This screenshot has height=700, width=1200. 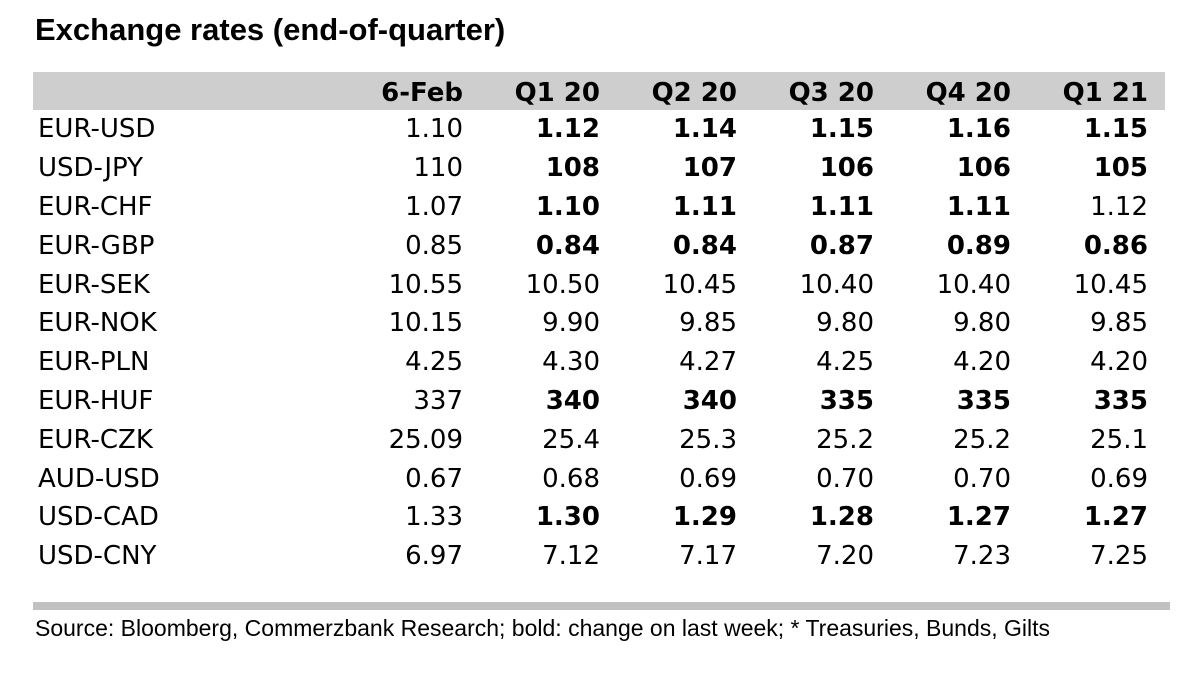 What do you see at coordinates (708, 439) in the screenshot?
I see `value-cell: 25.3` at bounding box center [708, 439].